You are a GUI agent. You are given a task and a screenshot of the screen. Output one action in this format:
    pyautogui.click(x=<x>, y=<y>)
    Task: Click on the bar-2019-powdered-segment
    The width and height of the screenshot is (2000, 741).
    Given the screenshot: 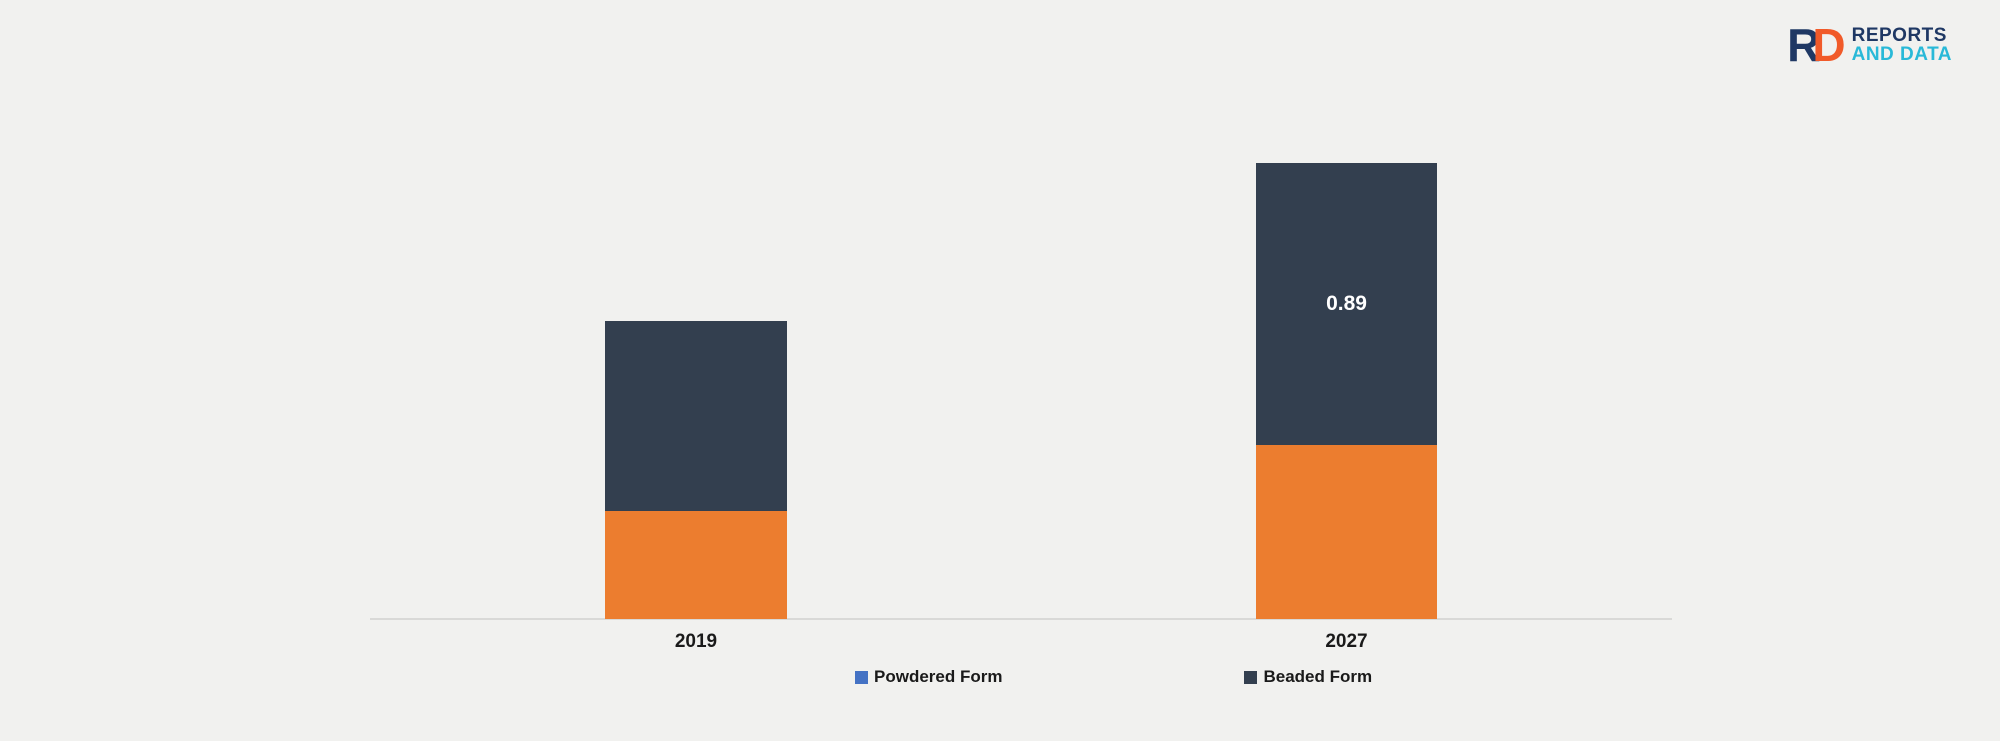 What is the action you would take?
    pyautogui.click(x=696, y=565)
    